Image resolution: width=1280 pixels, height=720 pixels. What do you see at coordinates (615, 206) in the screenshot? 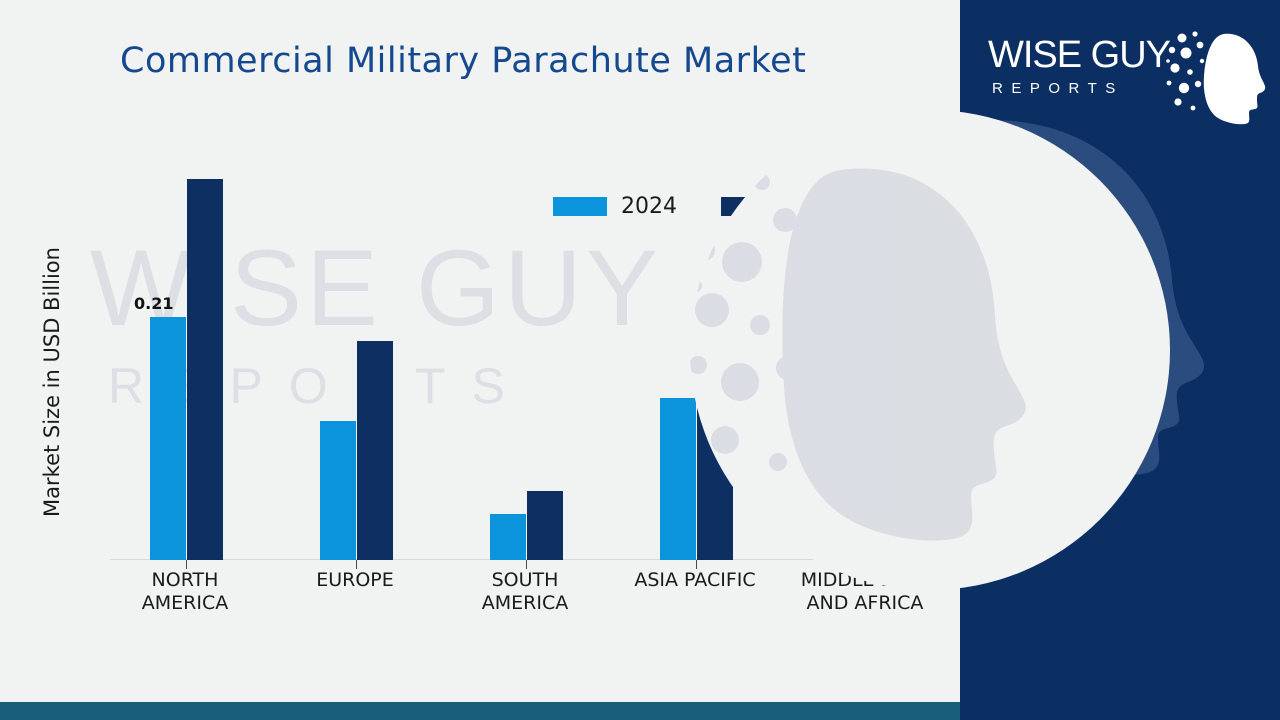
I see `legend-item-2024: 2024` at bounding box center [615, 206].